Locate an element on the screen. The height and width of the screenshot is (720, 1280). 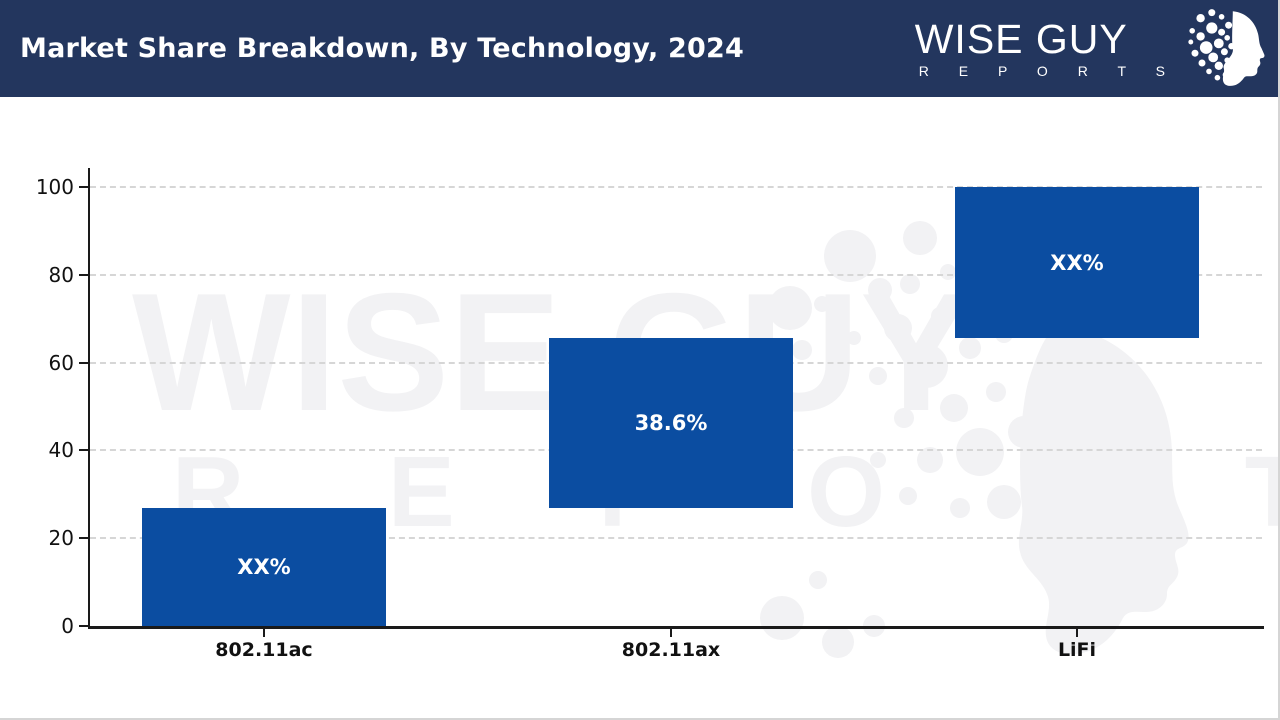
logo-wordmark: WISE GUY is located at coordinates (1021, 39).